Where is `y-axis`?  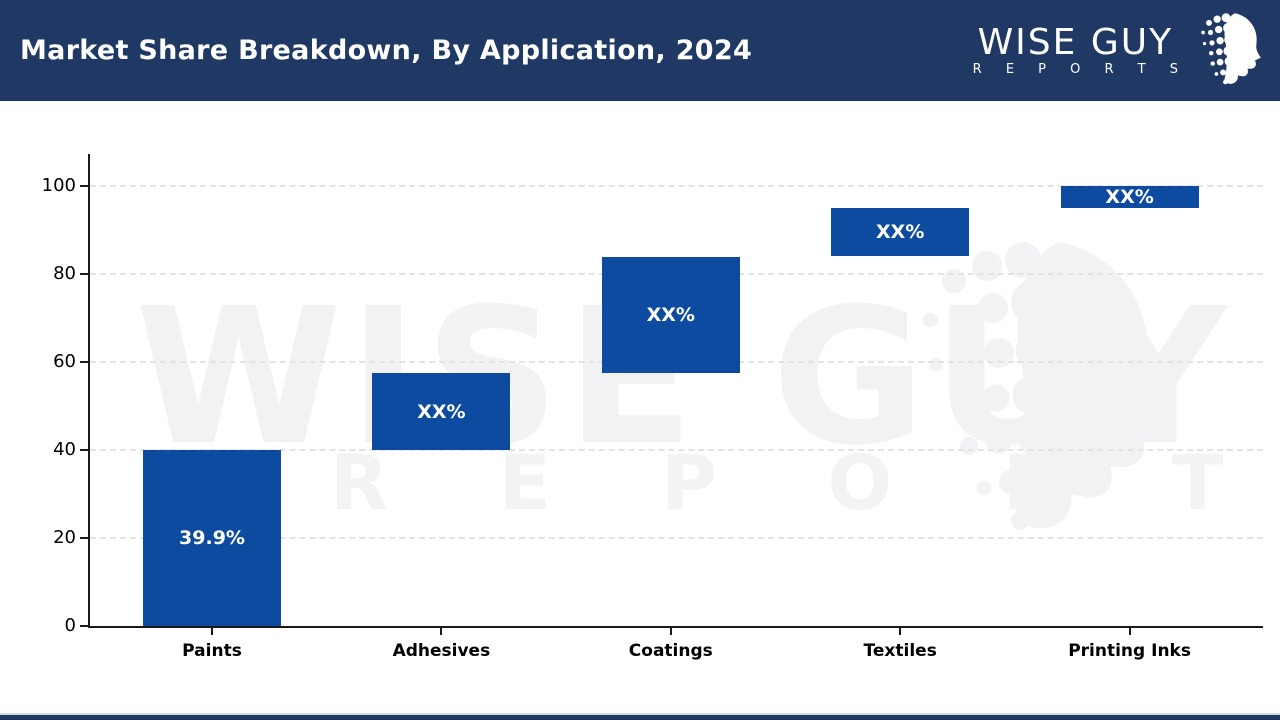 y-axis is located at coordinates (89, 391).